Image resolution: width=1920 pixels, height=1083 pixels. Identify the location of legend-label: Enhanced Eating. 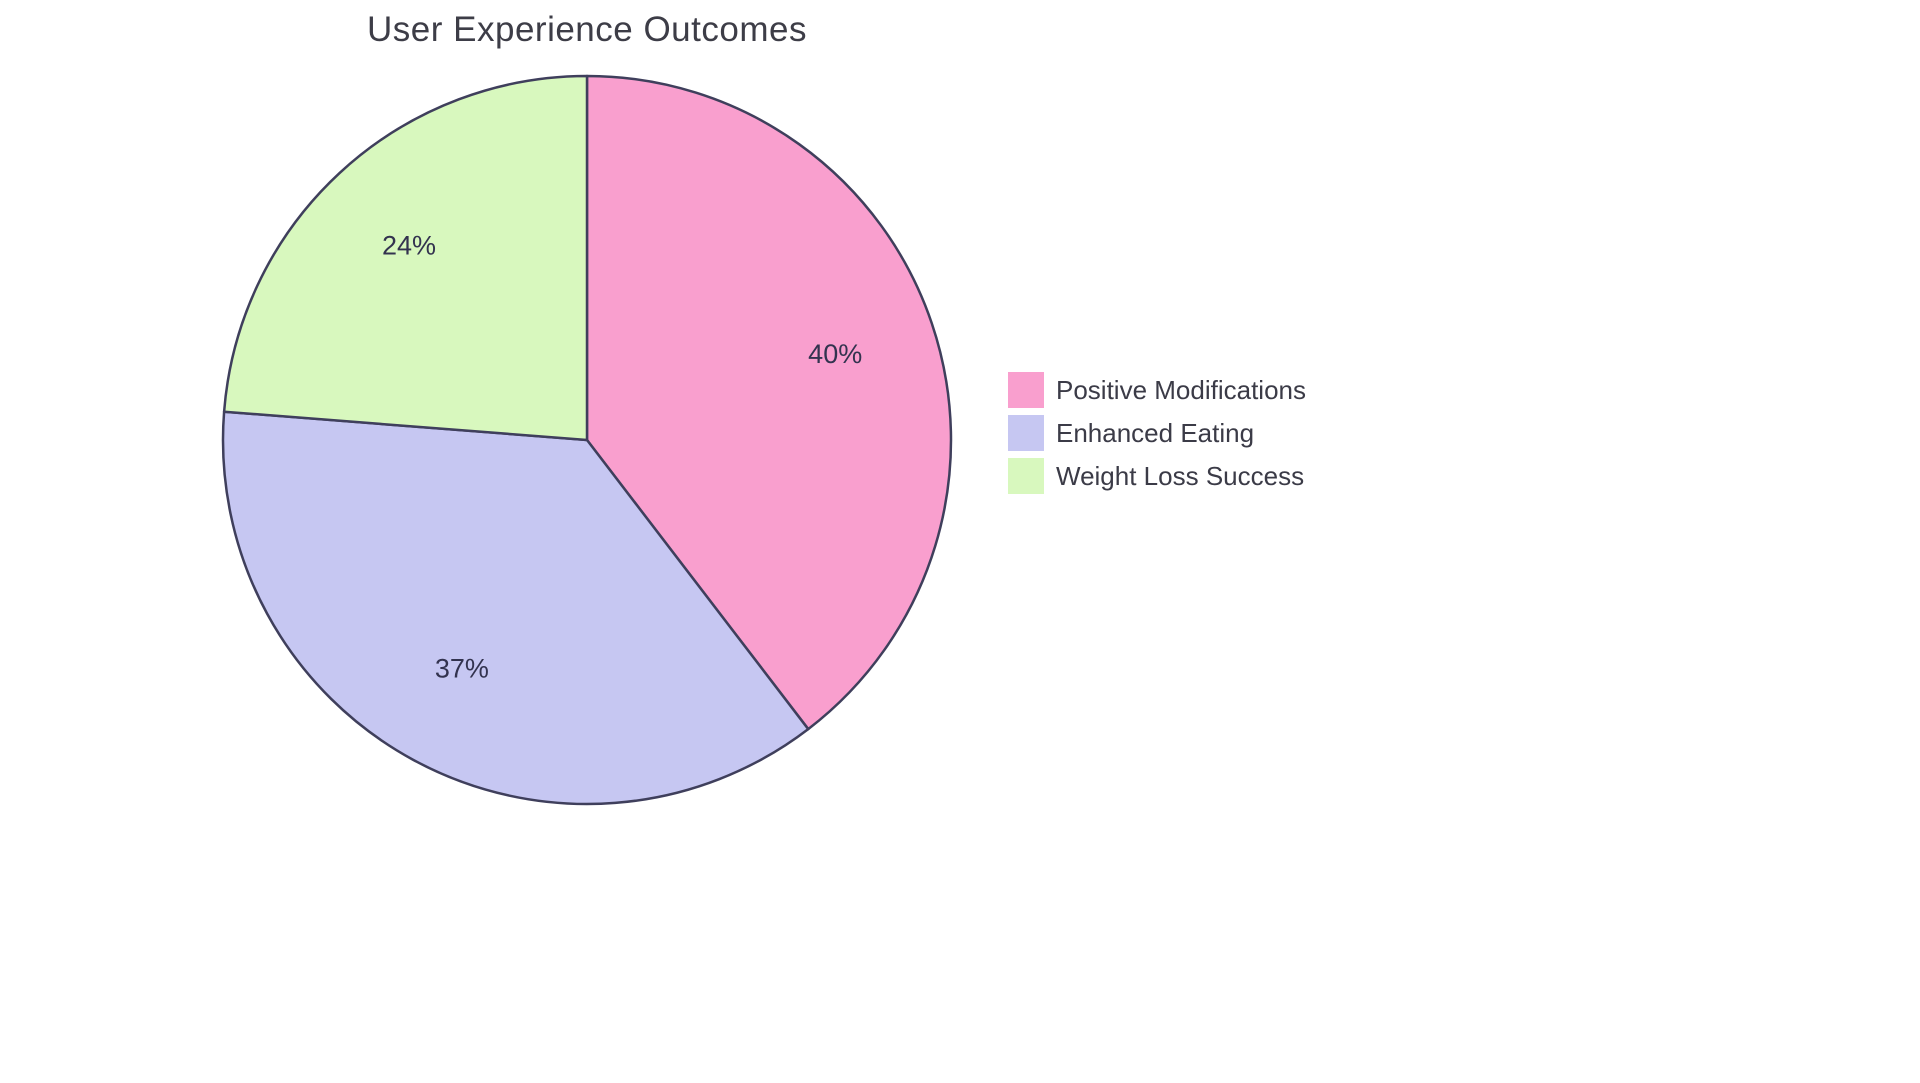
(1155, 432).